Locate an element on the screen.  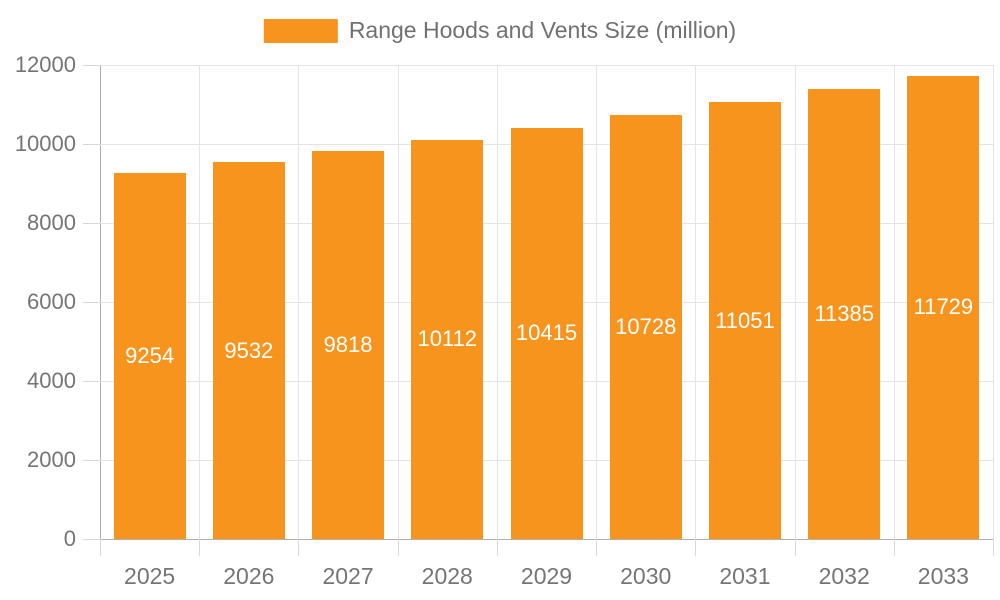
bar-value-label: 11729 is located at coordinates (943, 307).